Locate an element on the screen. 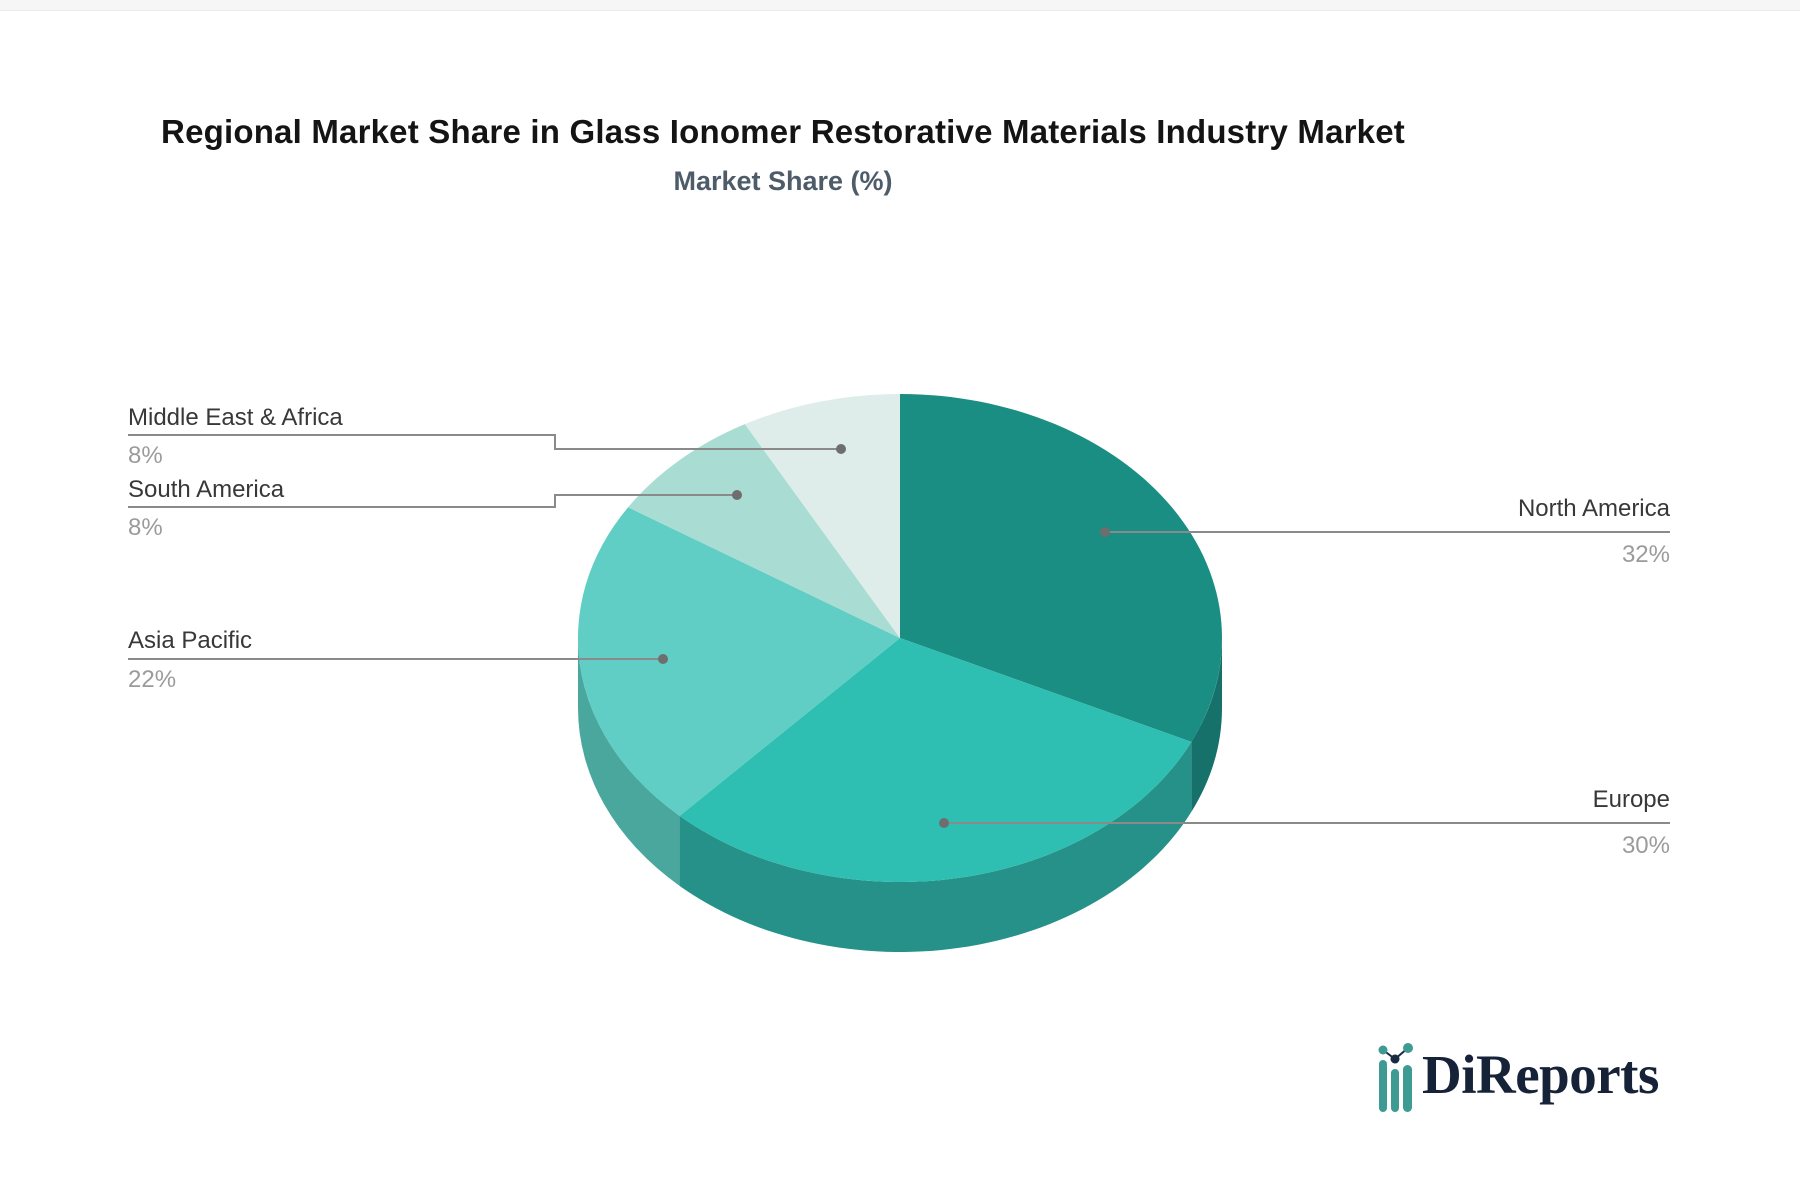  pie-slice-side-north-america is located at coordinates (1206, 725).